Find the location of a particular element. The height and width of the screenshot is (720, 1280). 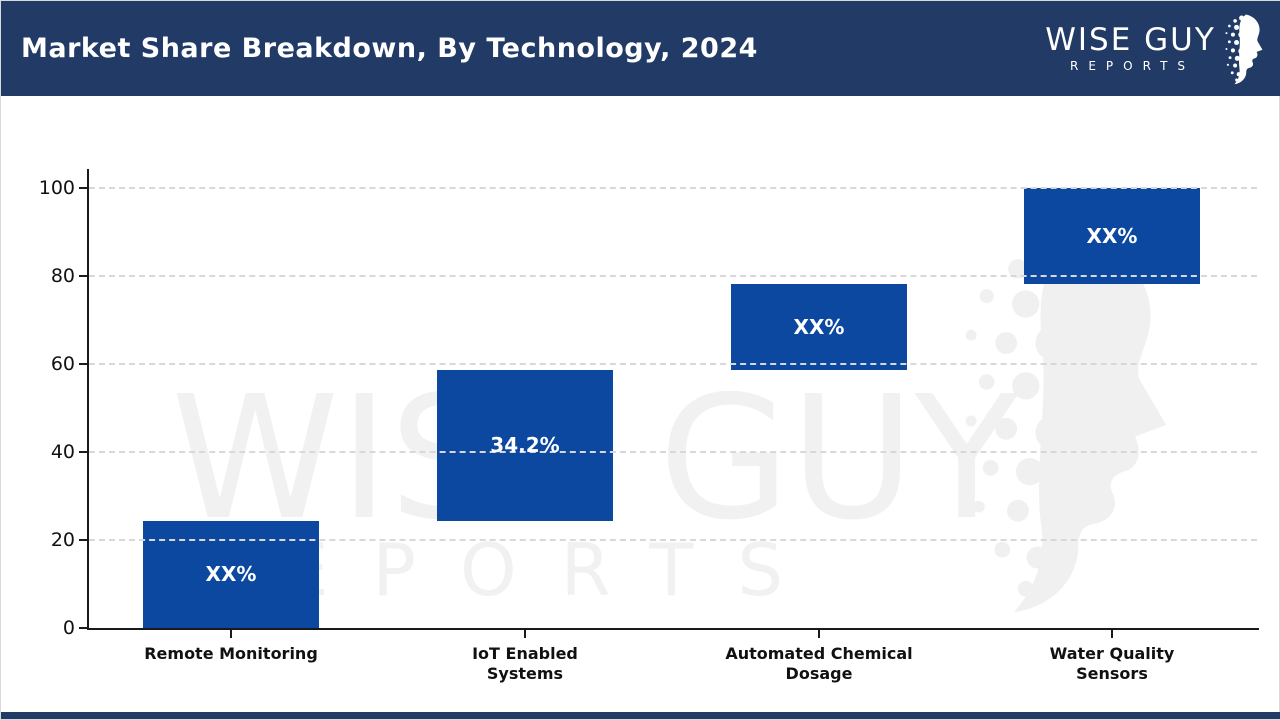

bar-value-label-iot-enabled-systems: 34.2% is located at coordinates (525, 445).